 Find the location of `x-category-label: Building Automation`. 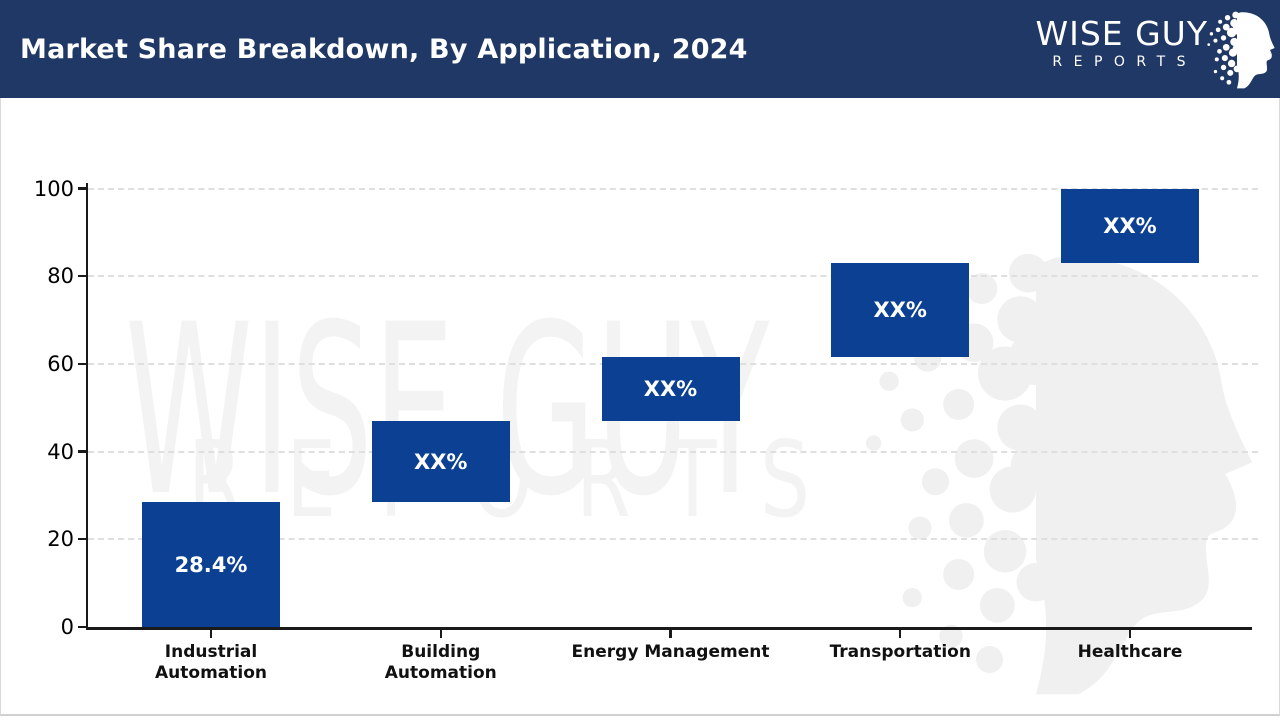

x-category-label: Building Automation is located at coordinates (440, 662).